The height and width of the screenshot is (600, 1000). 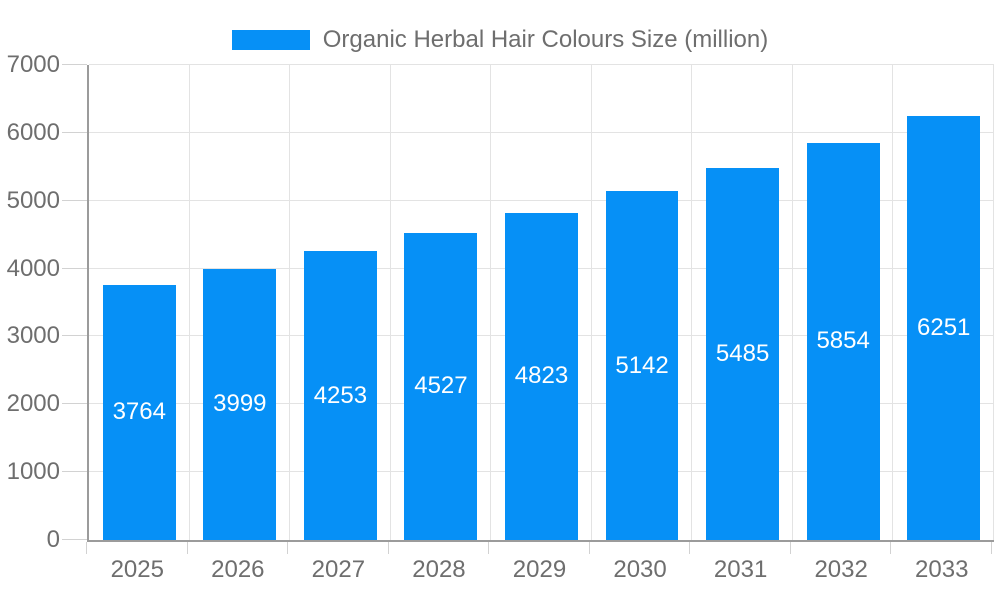 I want to click on y-axis-label: 3000, so click(x=33, y=336).